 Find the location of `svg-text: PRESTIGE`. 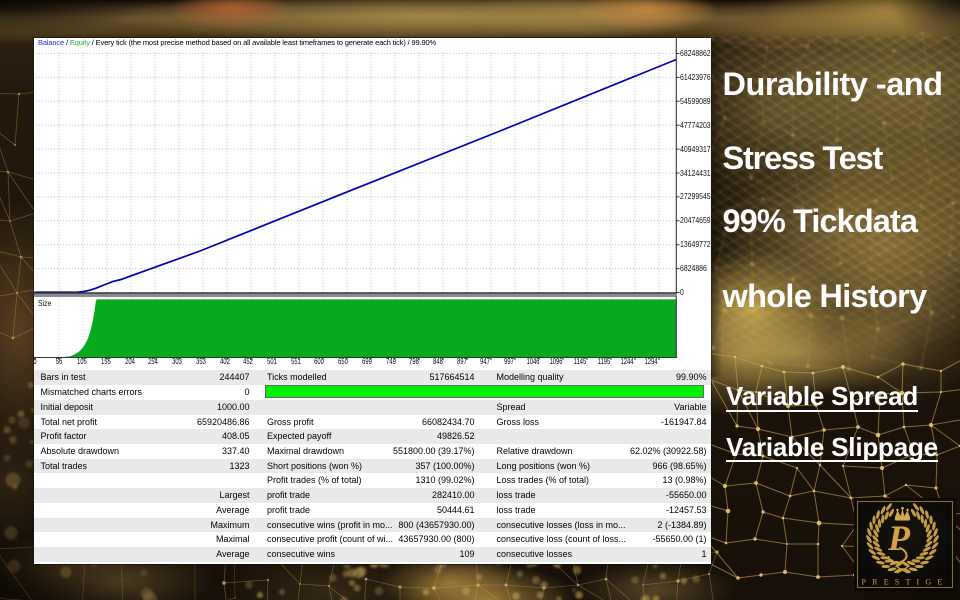

svg-text: PRESTIGE is located at coordinates (905, 582).